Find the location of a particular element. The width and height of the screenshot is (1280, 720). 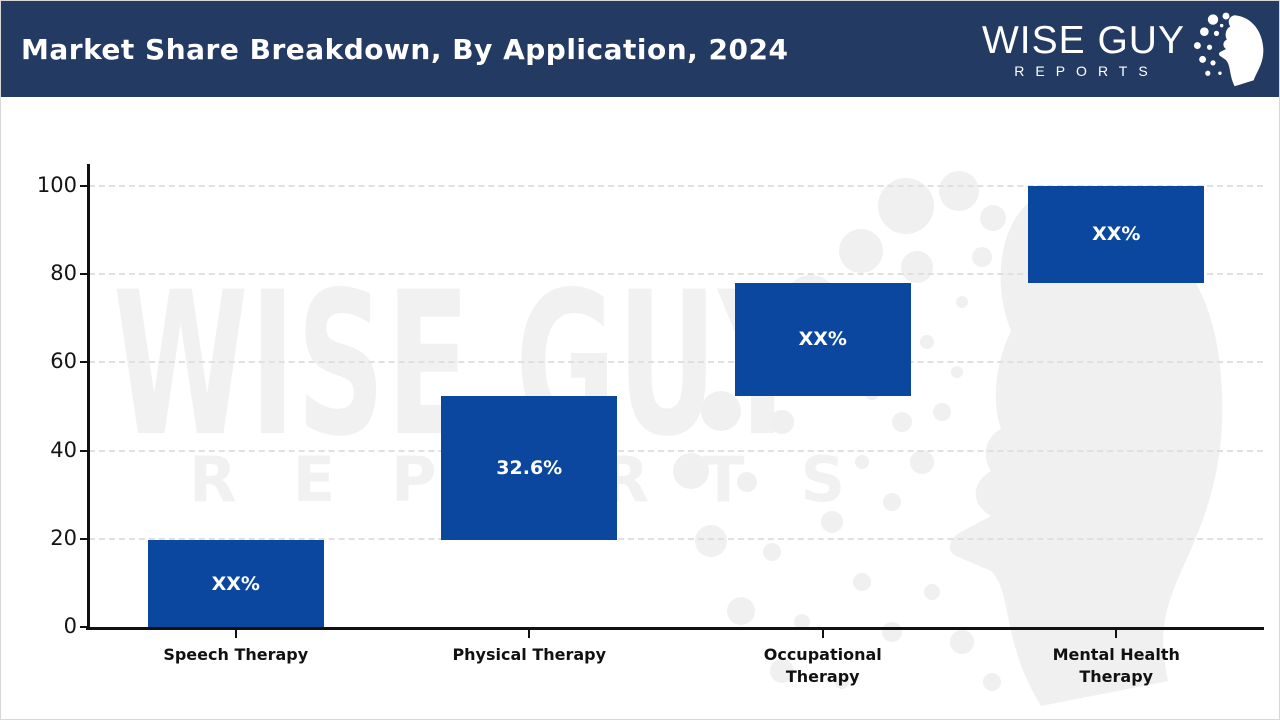

y-tick-label: 100 is located at coordinates (56, 185).